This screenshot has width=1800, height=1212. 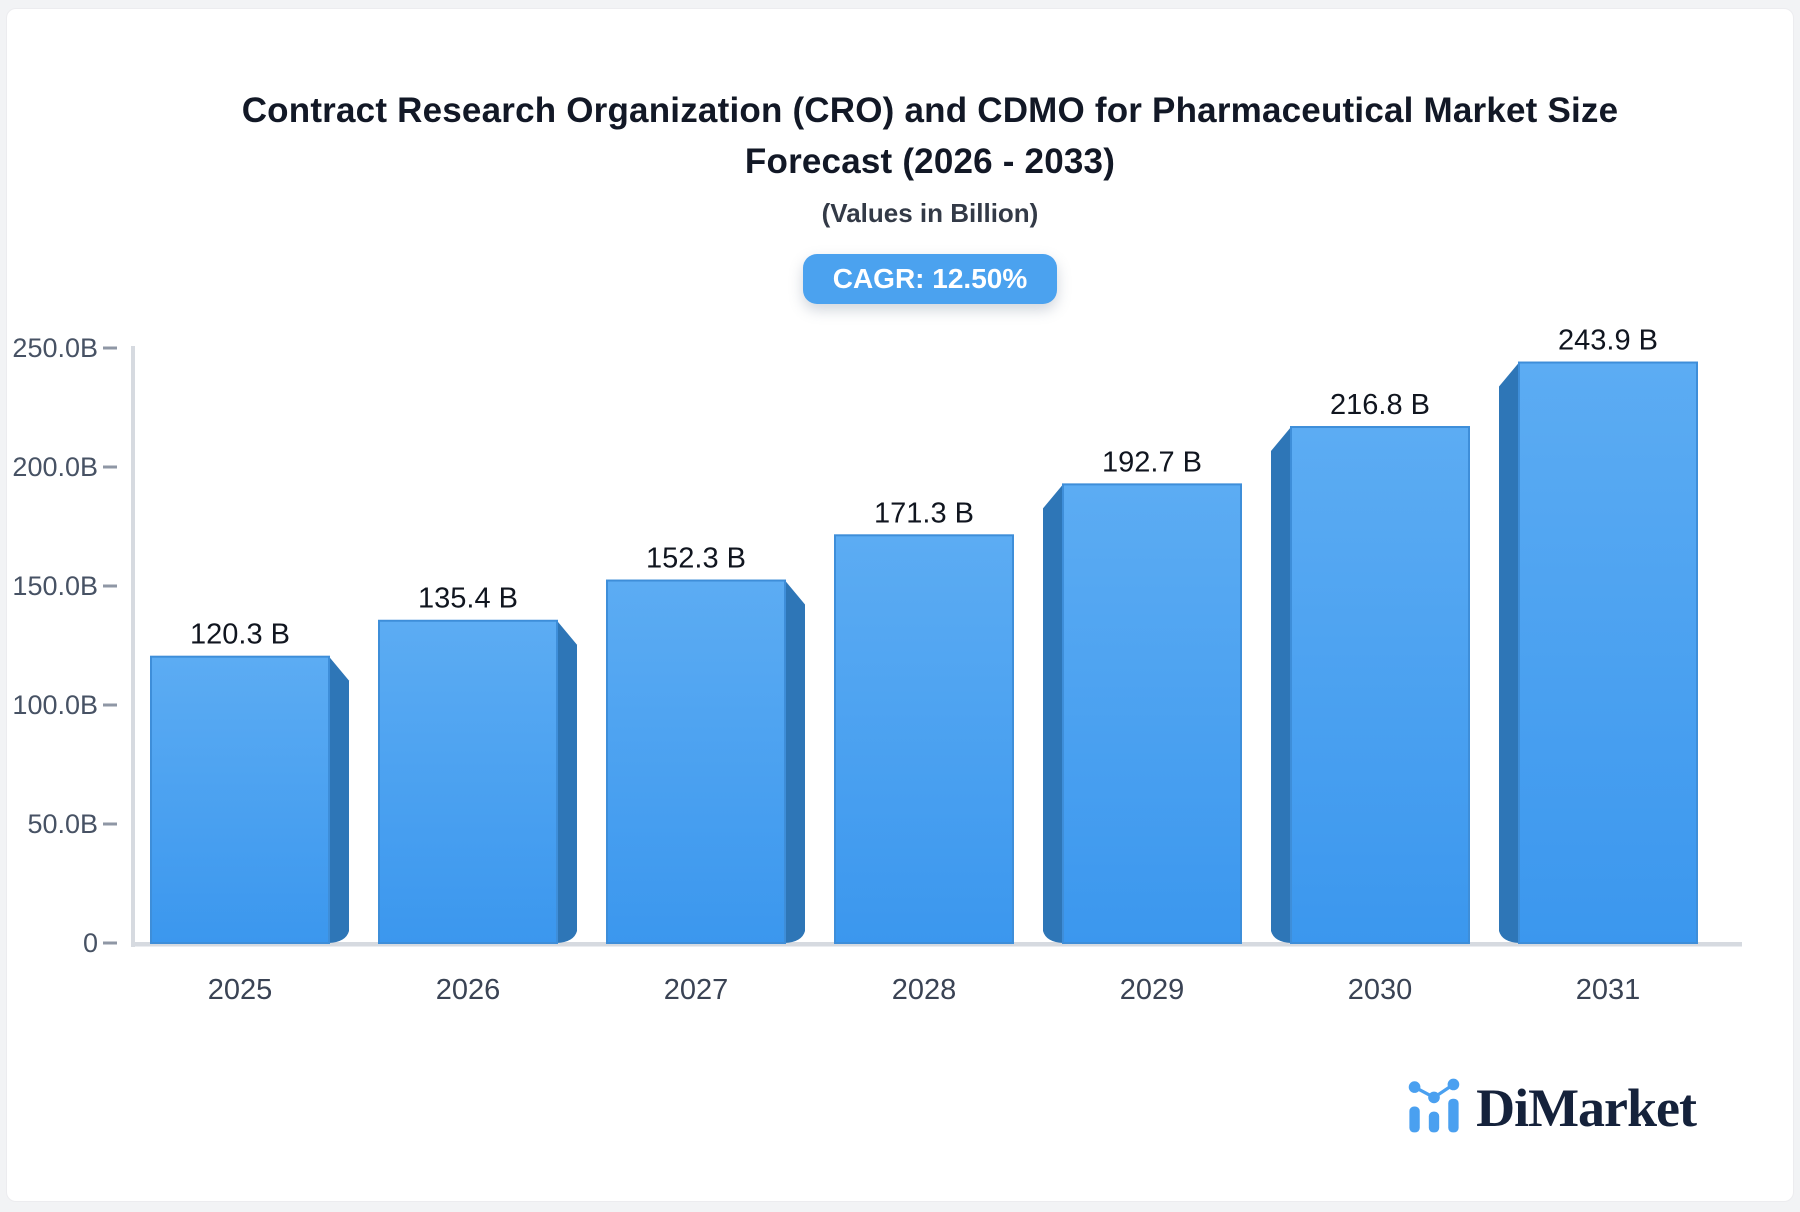 I want to click on brand-logo: DiMarket, so click(x=1552, y=1108).